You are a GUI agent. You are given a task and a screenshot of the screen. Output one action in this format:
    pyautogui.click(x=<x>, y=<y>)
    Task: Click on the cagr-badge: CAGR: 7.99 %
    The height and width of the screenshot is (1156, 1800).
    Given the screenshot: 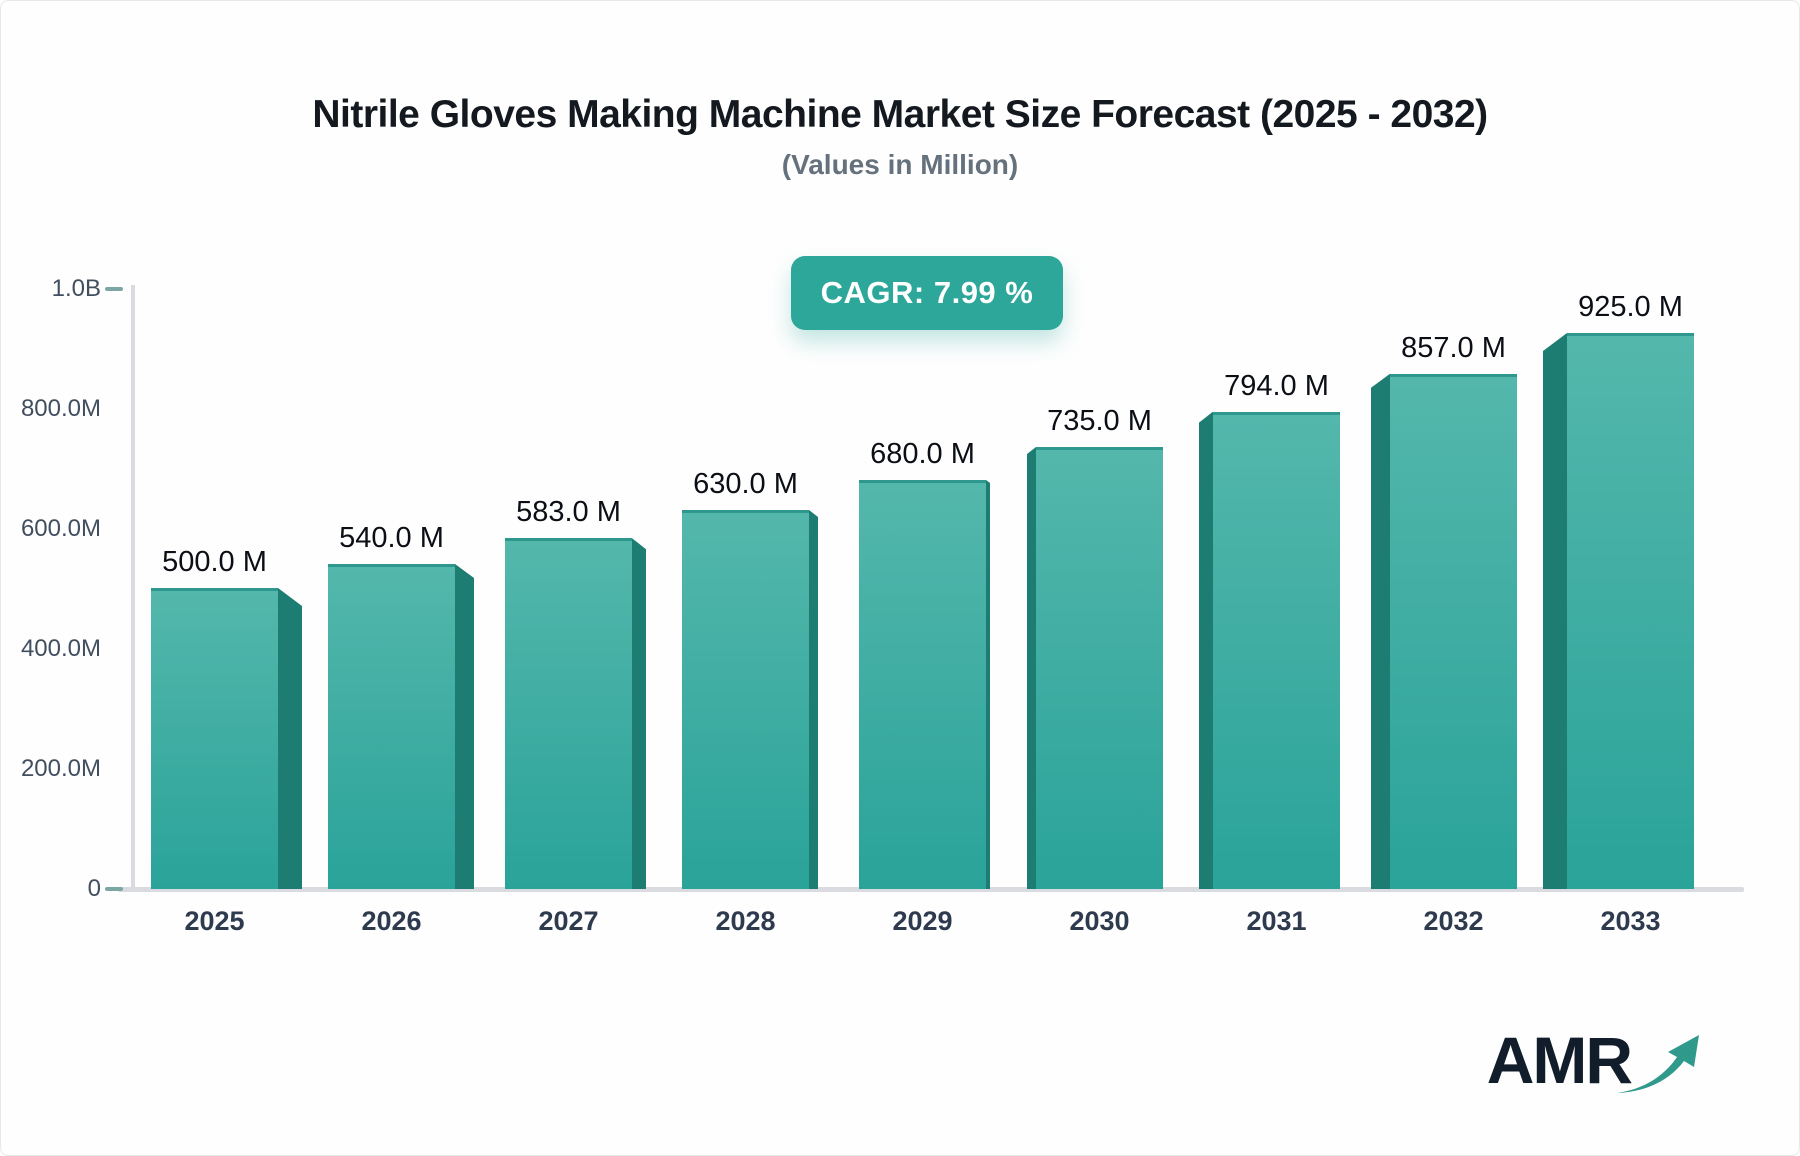 What is the action you would take?
    pyautogui.click(x=927, y=293)
    